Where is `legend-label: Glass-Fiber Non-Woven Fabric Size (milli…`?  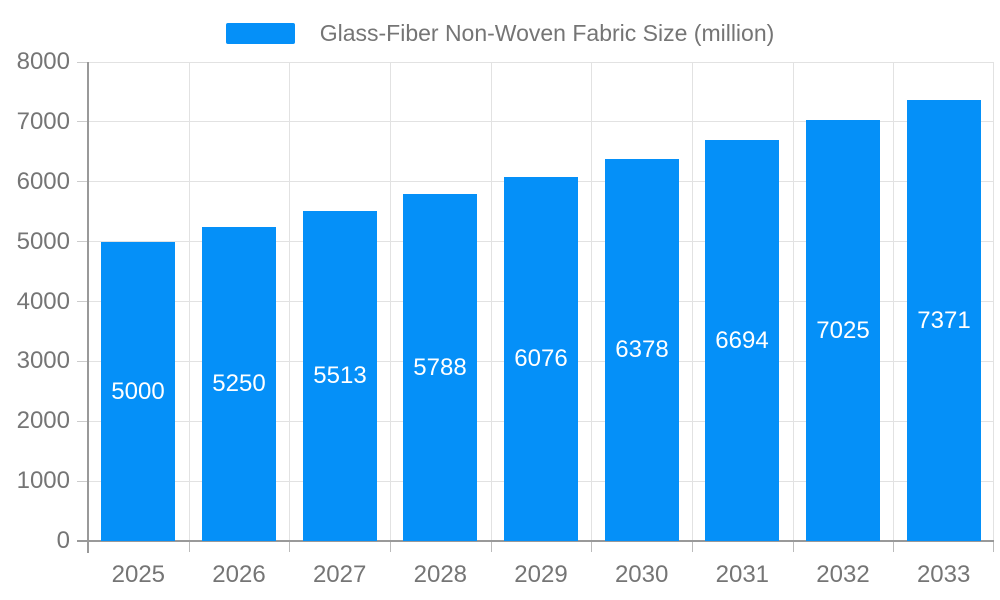
legend-label: Glass-Fiber Non-Woven Fabric Size (milli… is located at coordinates (547, 33).